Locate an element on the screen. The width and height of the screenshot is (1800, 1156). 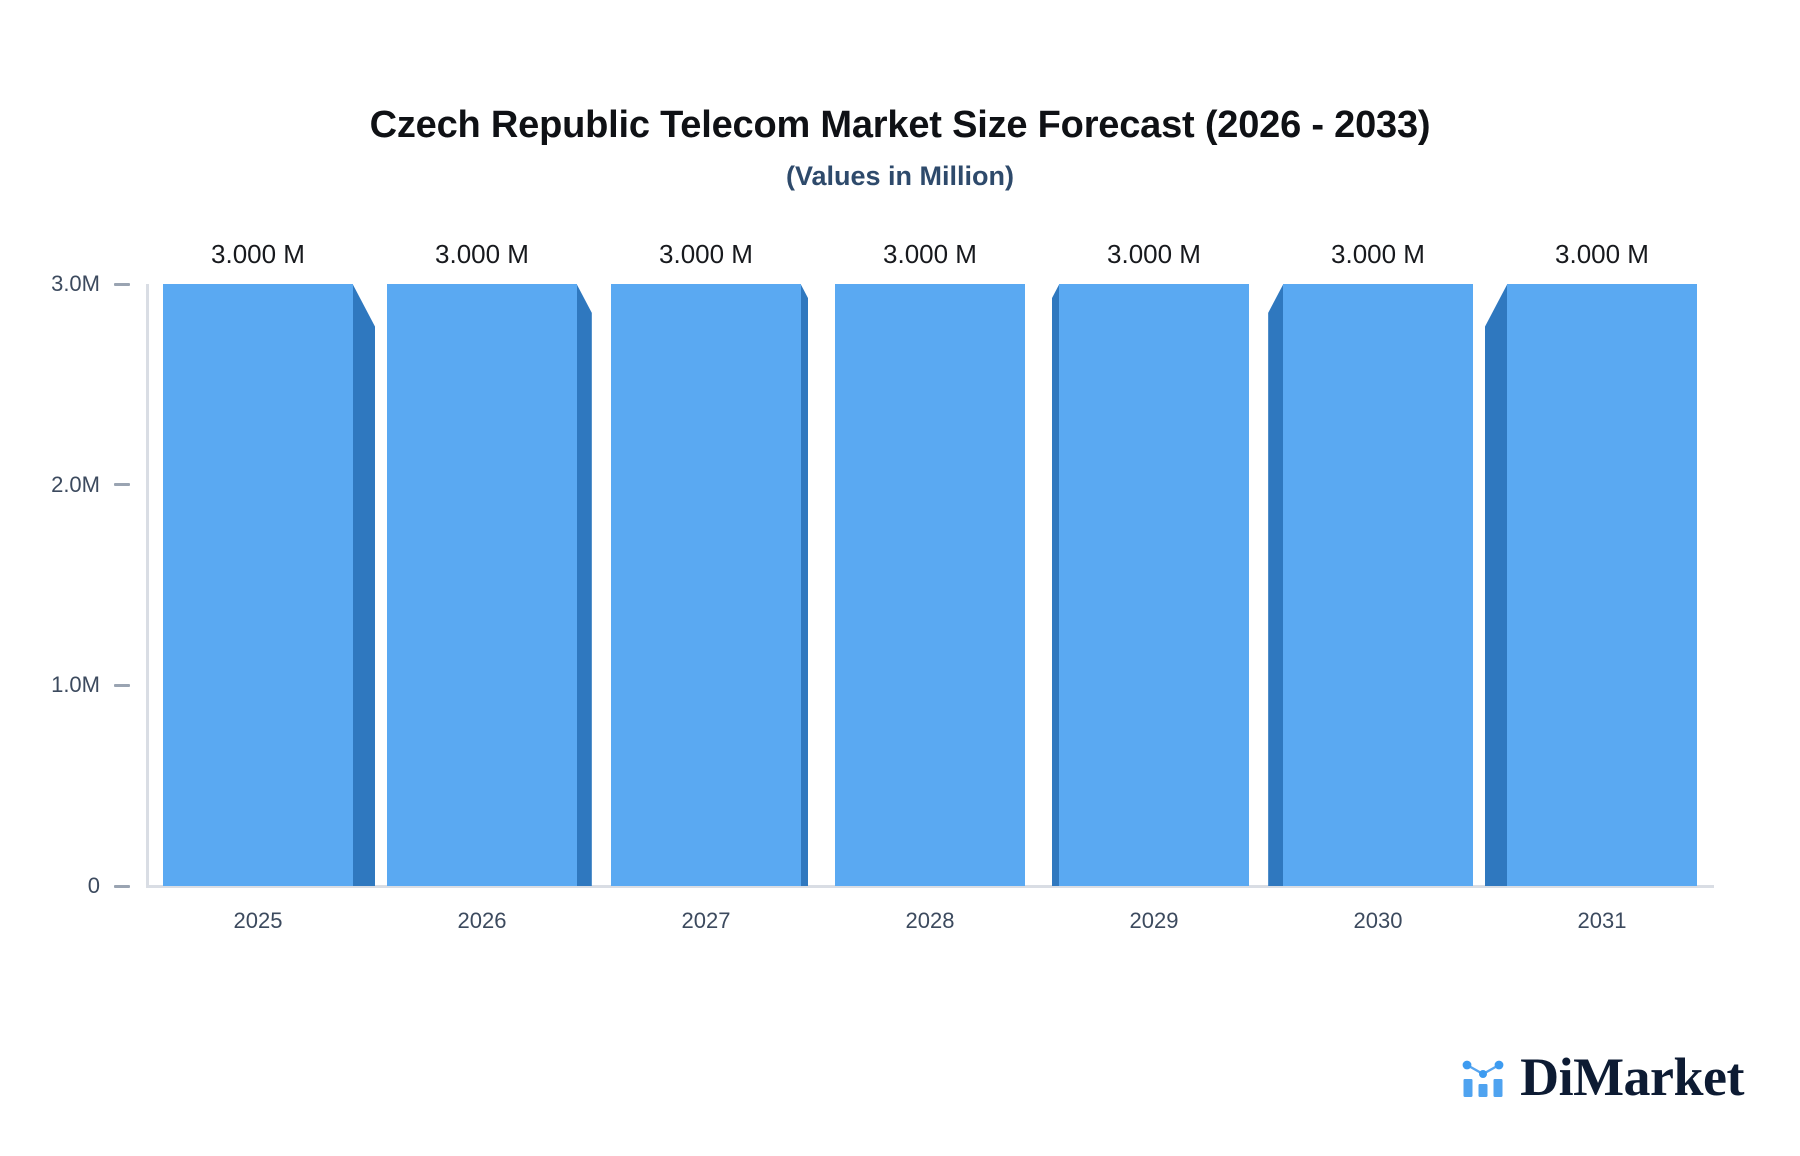
y-axis-tick: 2.0M is located at coordinates (70, 484).